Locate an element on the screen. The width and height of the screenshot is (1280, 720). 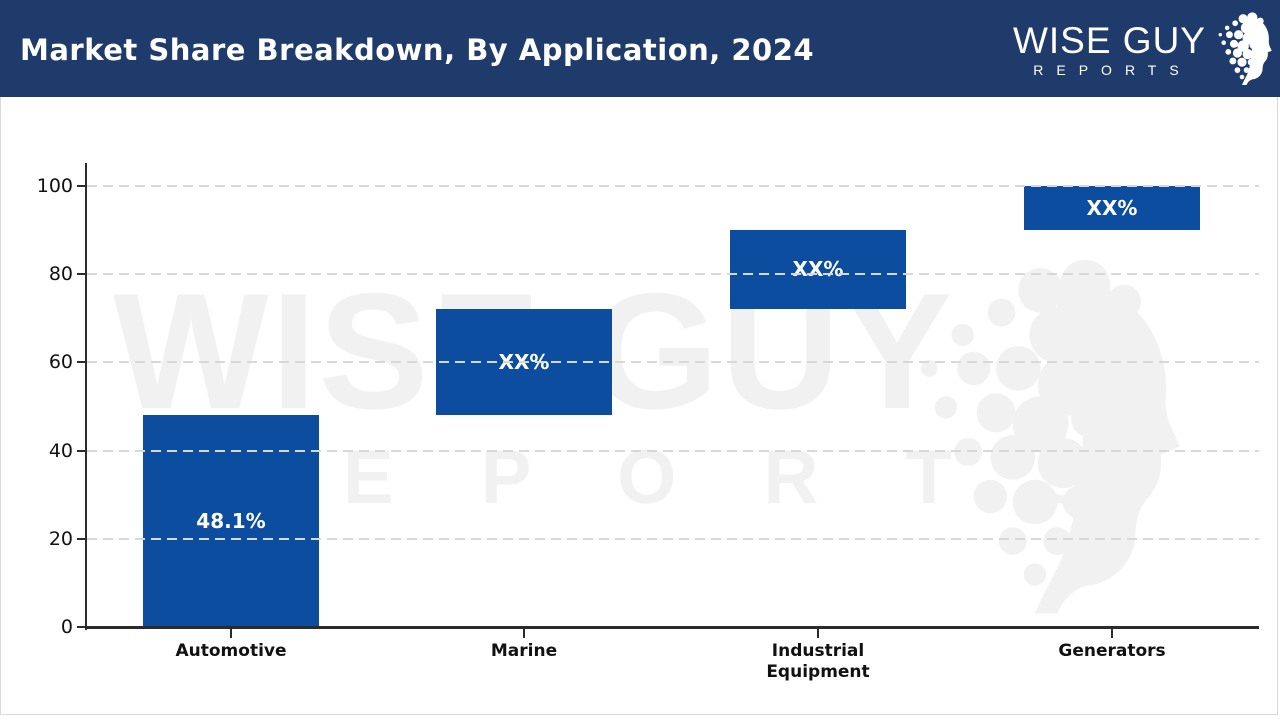
bar-generators: XX% is located at coordinates (1112, 208).